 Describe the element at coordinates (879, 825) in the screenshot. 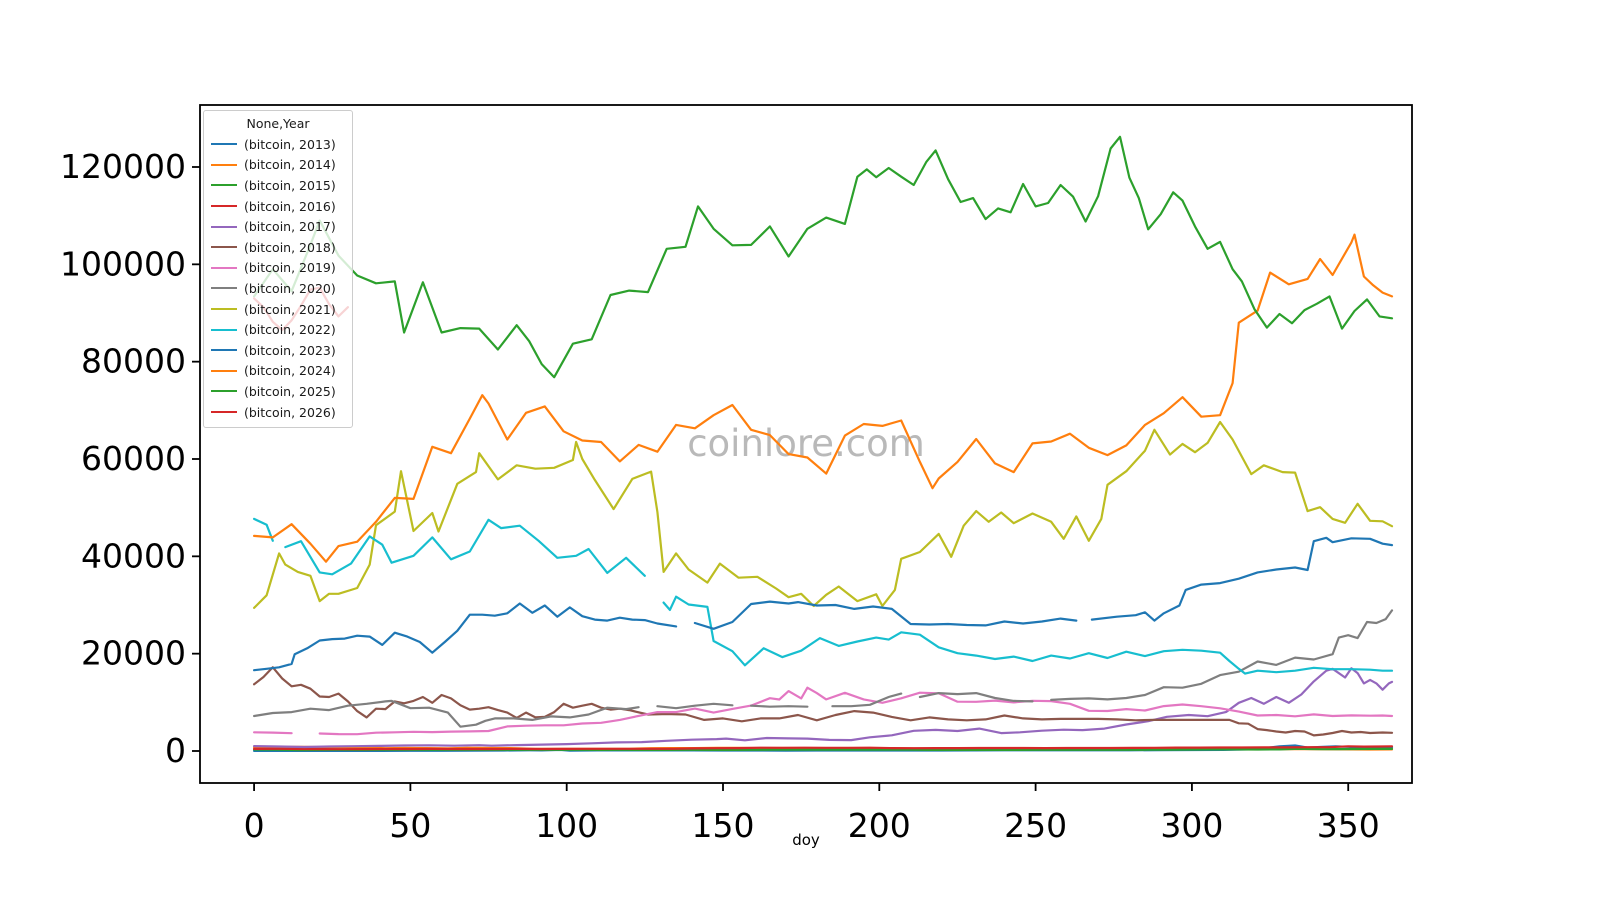

I see `x-tick-label: 200` at that location.